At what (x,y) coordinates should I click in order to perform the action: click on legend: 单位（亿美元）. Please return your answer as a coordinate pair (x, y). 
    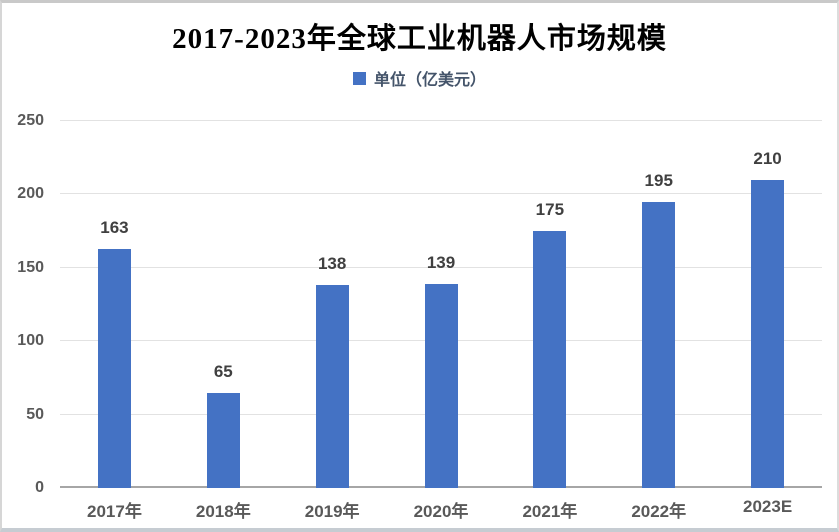
    Looking at the image, I should click on (419, 78).